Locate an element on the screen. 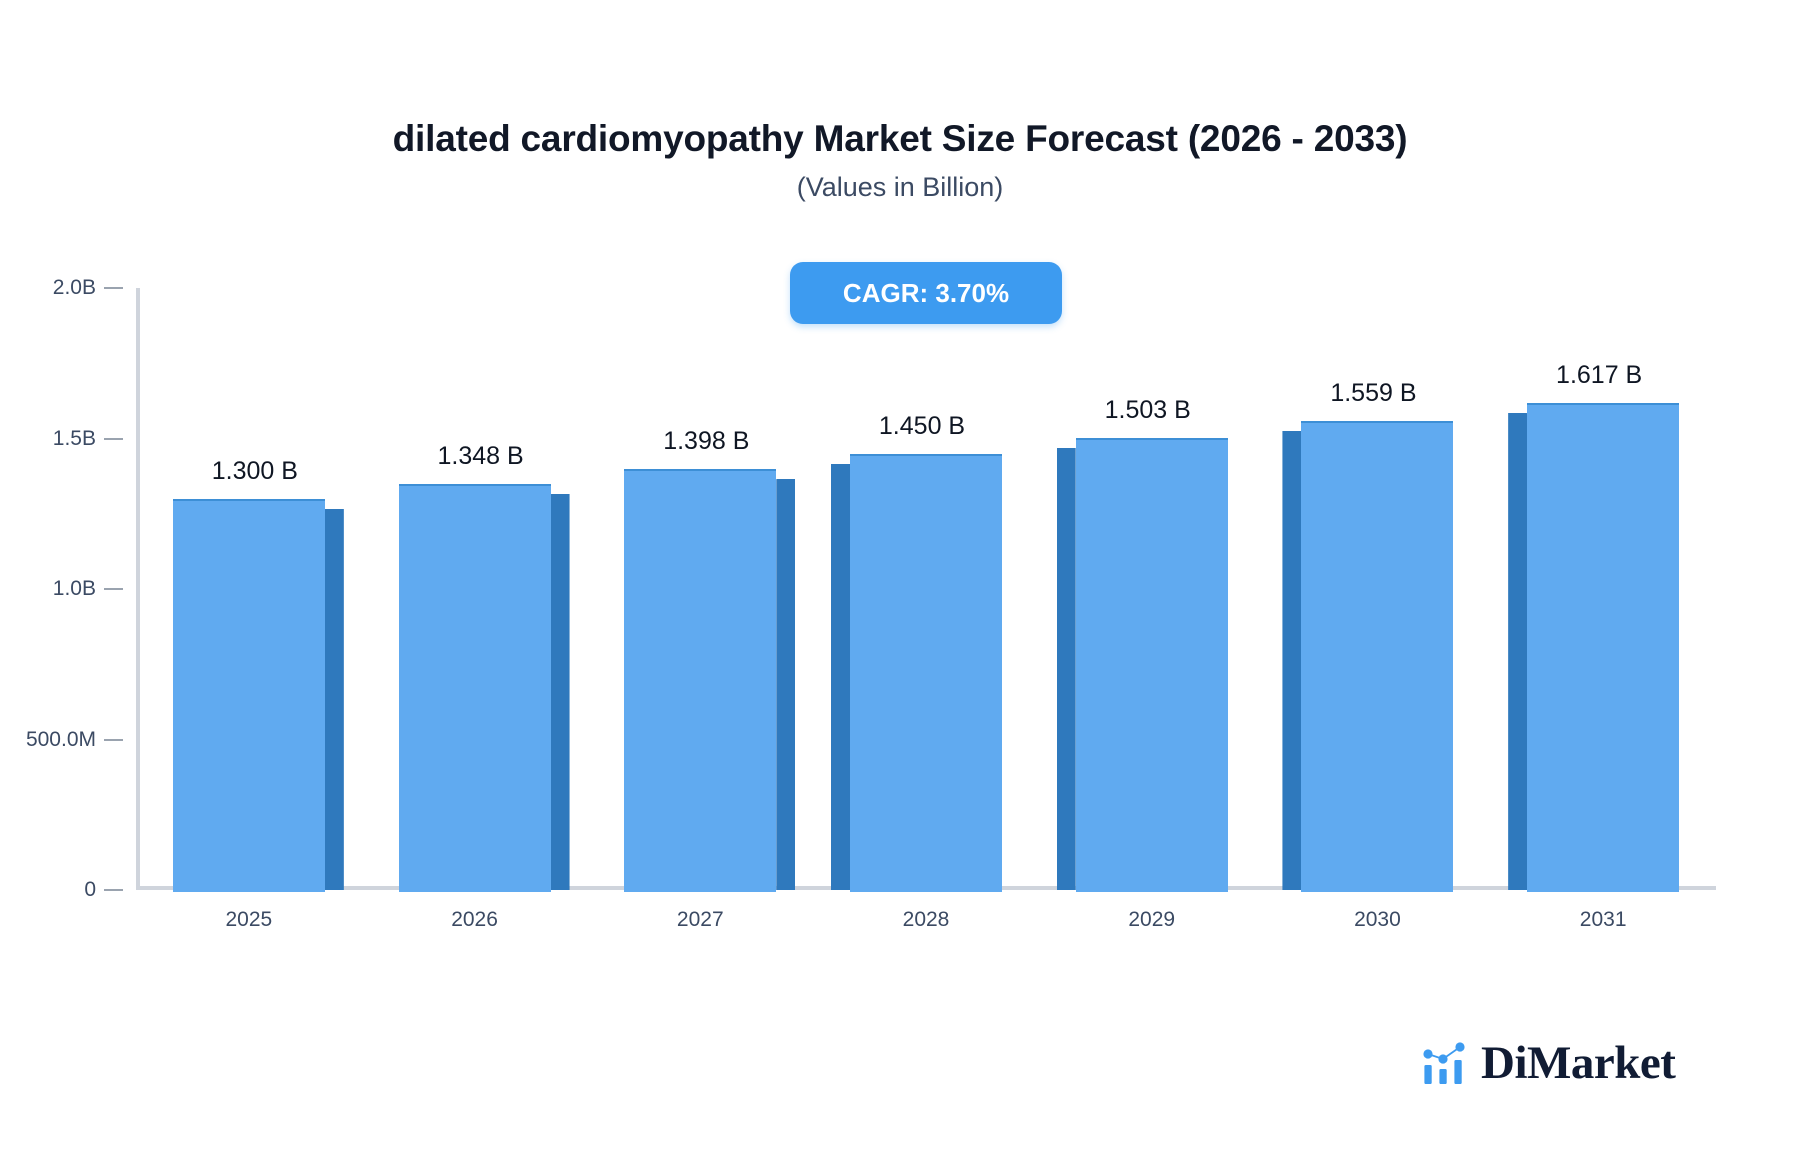  bar-value-label: 1.398 B is located at coordinates (706, 441).